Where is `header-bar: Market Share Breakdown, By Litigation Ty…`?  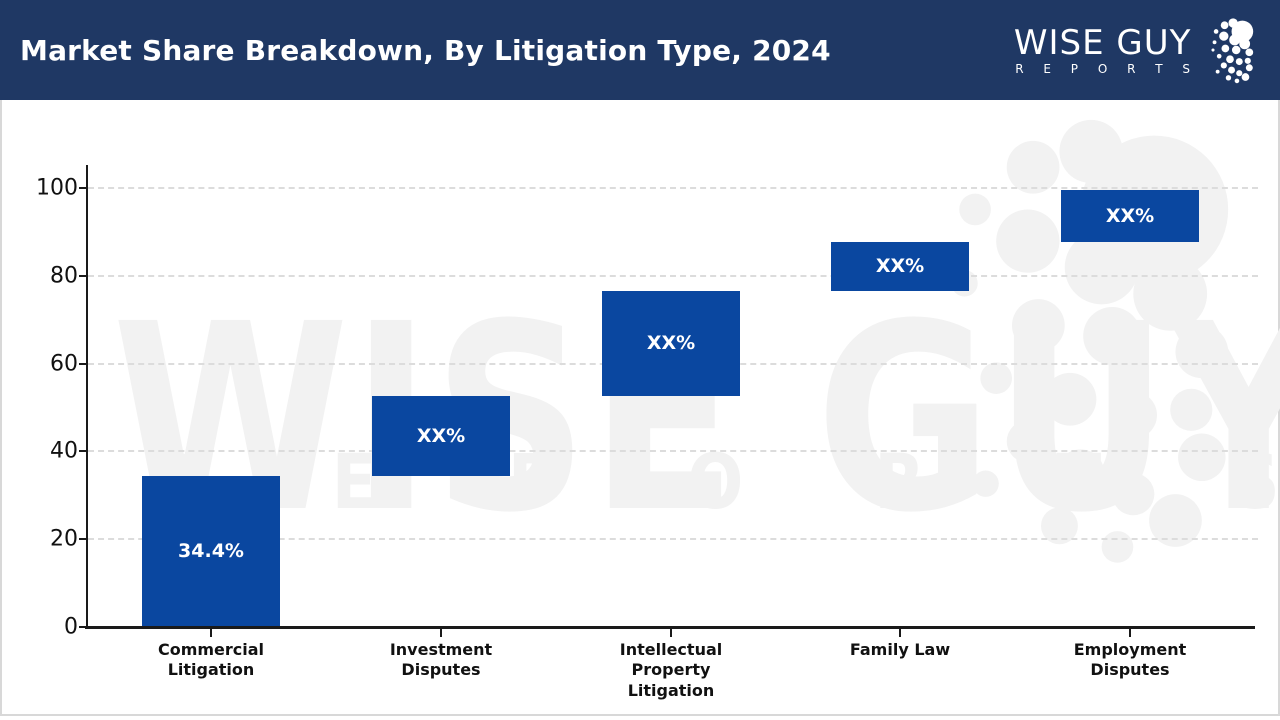
header-bar: Market Share Breakdown, By Litigation Ty… is located at coordinates (640, 50).